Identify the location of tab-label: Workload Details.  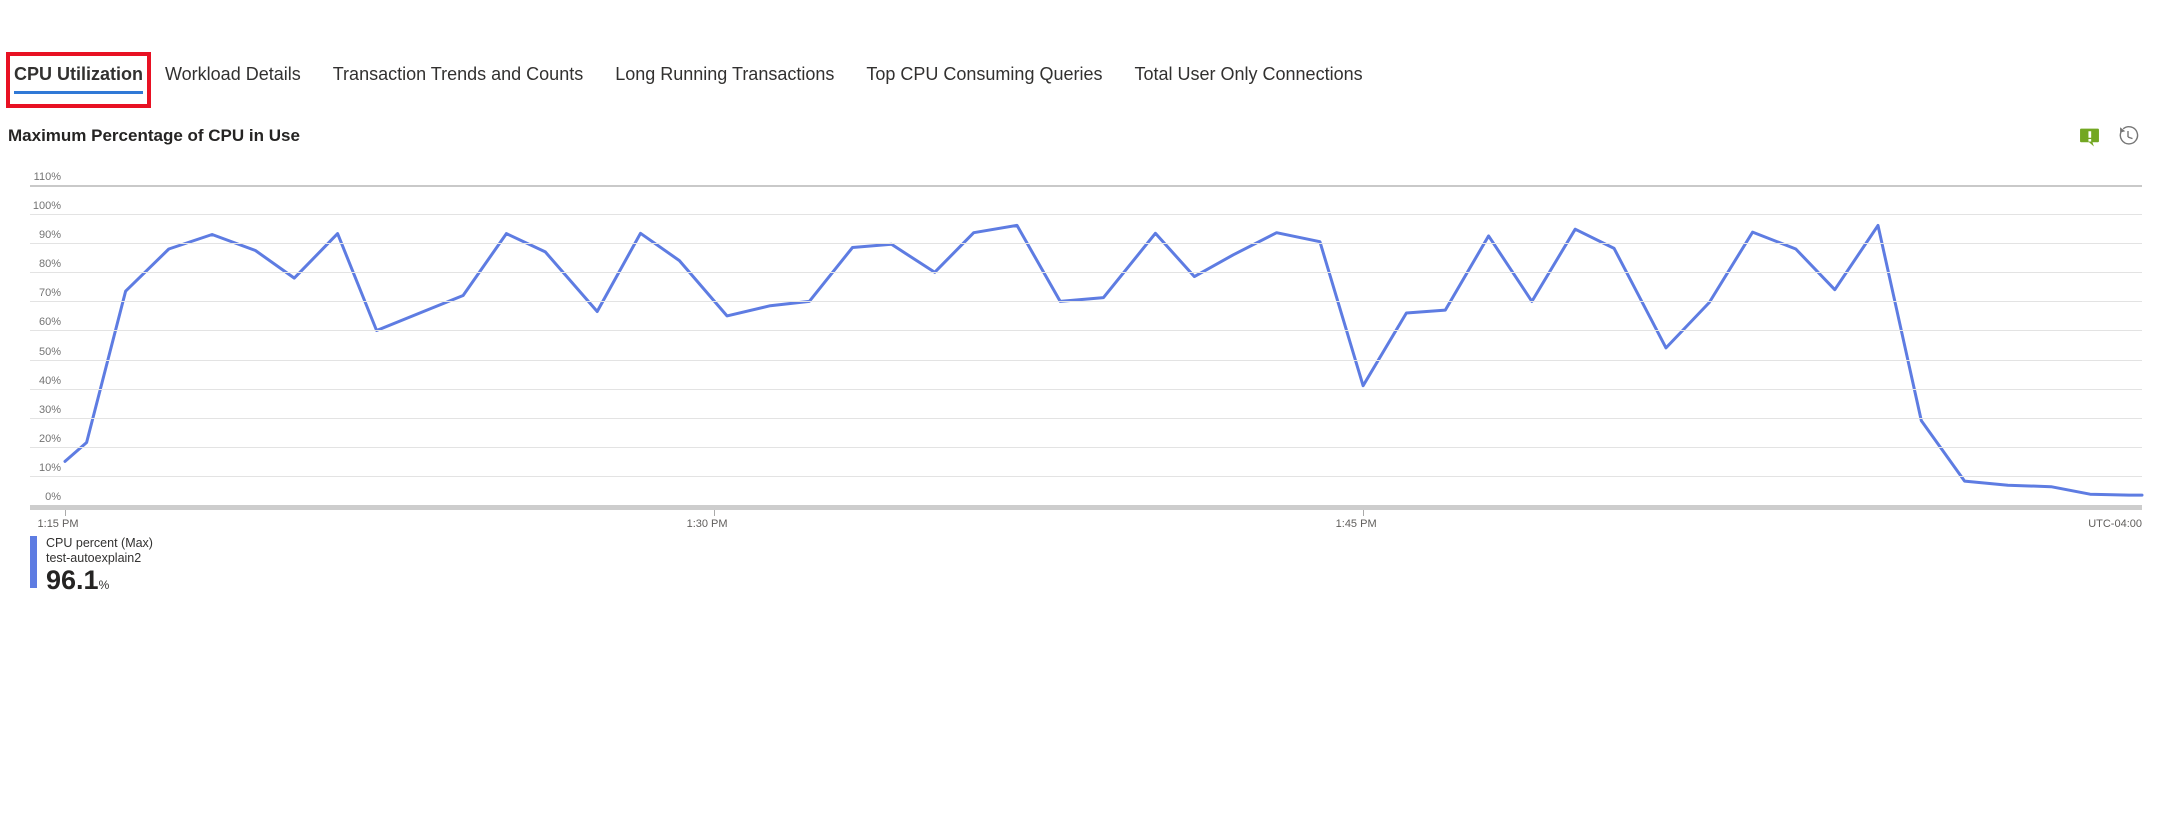
(233, 74).